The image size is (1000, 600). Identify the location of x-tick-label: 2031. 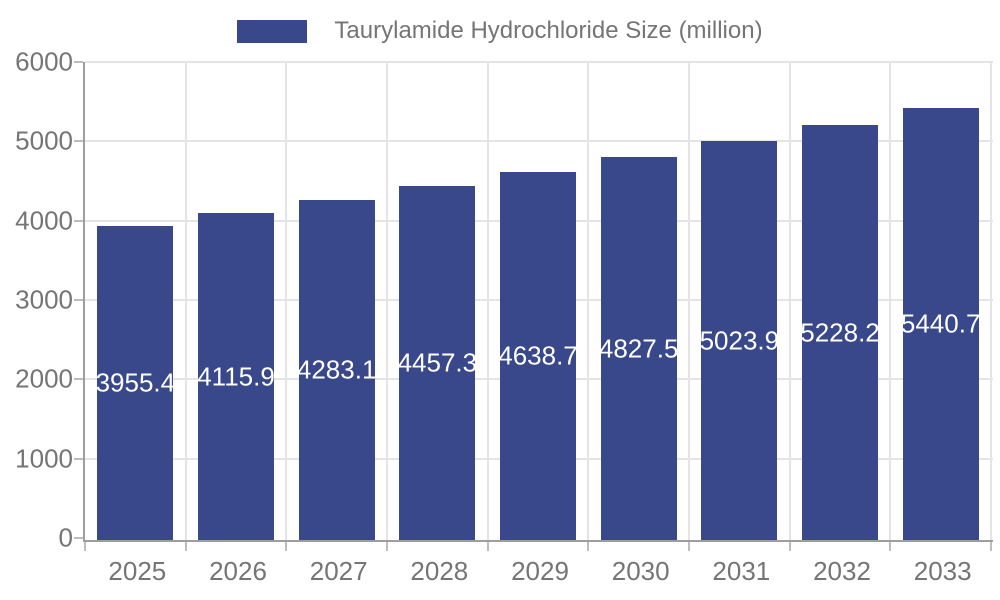
(741, 571).